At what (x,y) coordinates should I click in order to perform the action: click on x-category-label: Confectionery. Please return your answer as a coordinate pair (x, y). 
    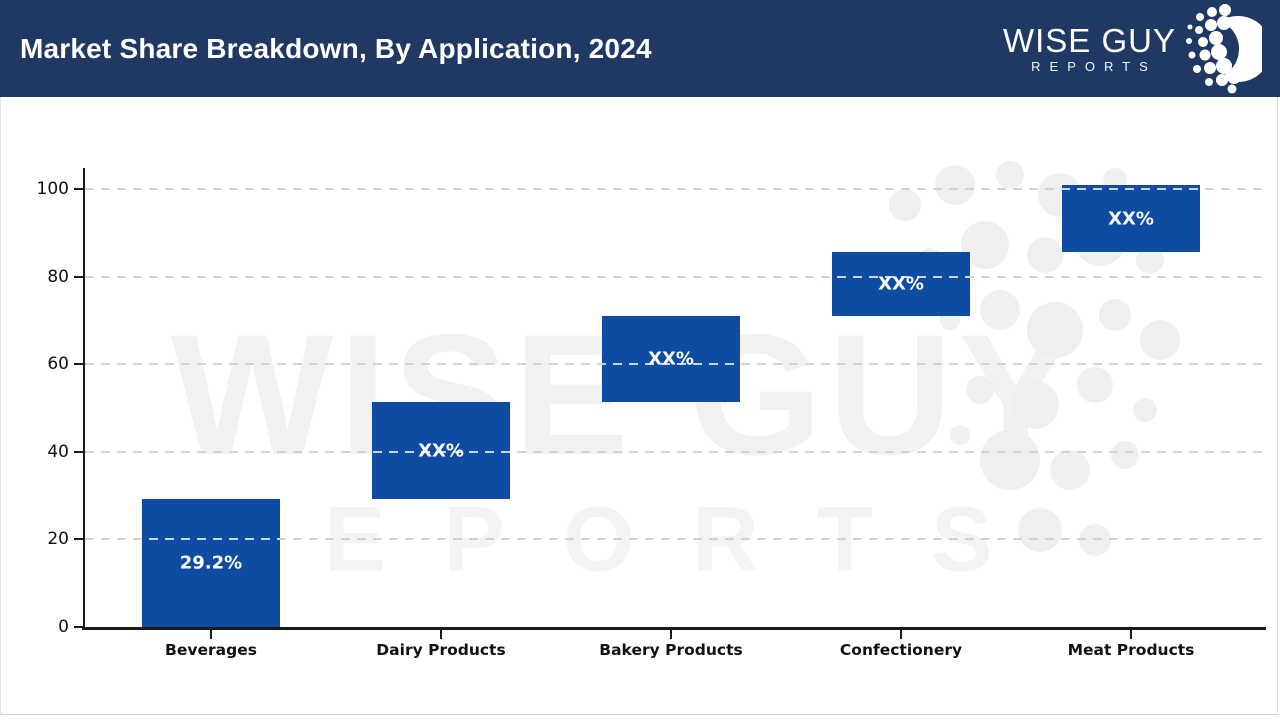
    Looking at the image, I should click on (901, 650).